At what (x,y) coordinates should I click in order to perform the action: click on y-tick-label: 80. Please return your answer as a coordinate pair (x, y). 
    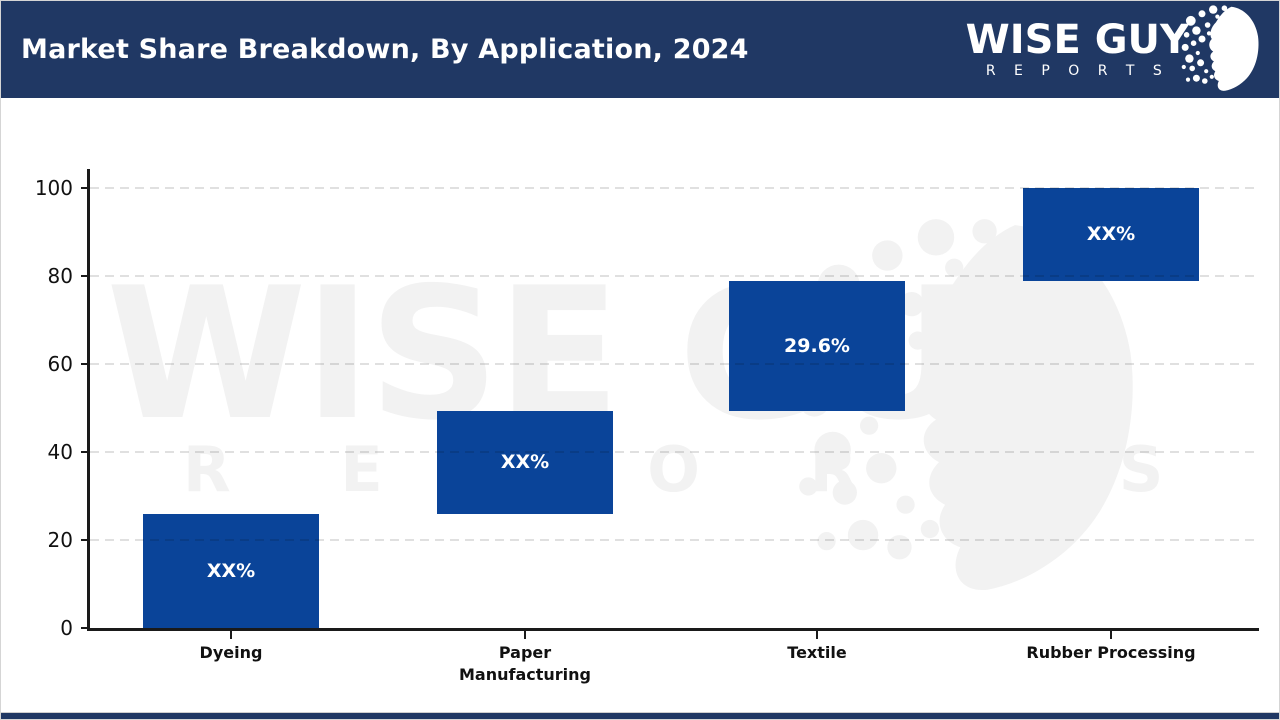
    Looking at the image, I should click on (60, 276).